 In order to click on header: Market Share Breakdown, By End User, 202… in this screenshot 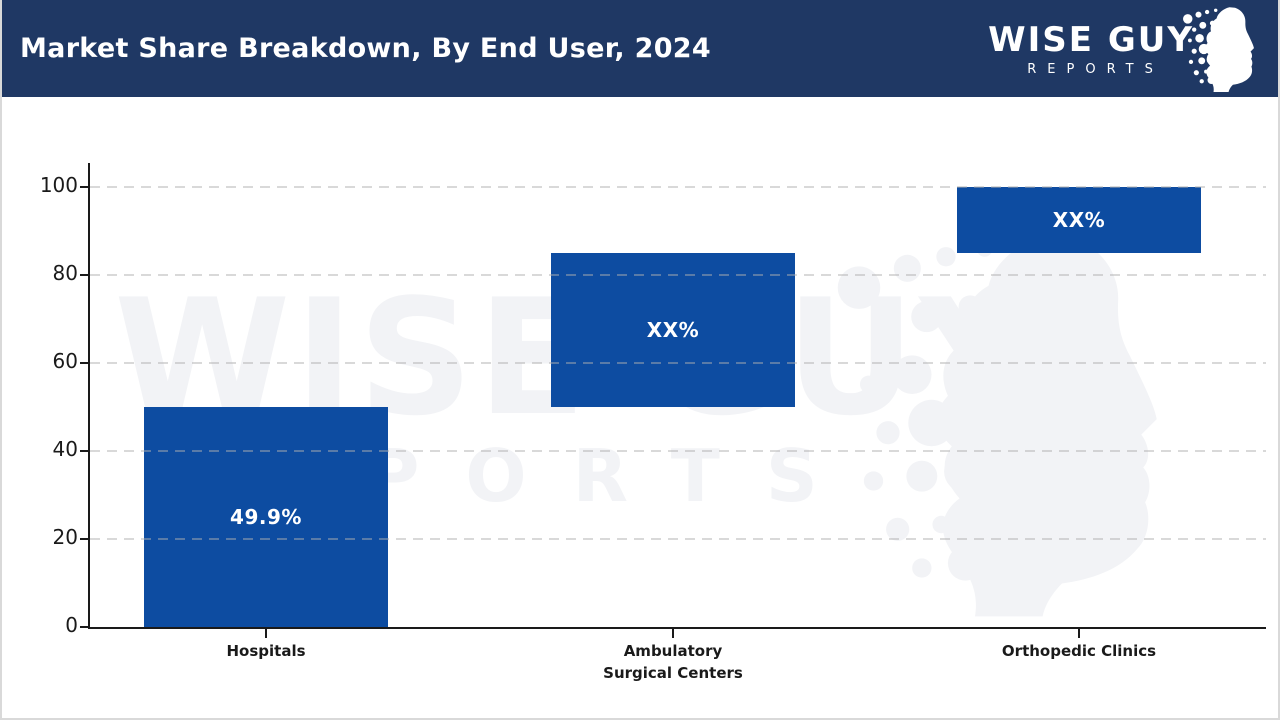, I will do `click(640, 48)`.